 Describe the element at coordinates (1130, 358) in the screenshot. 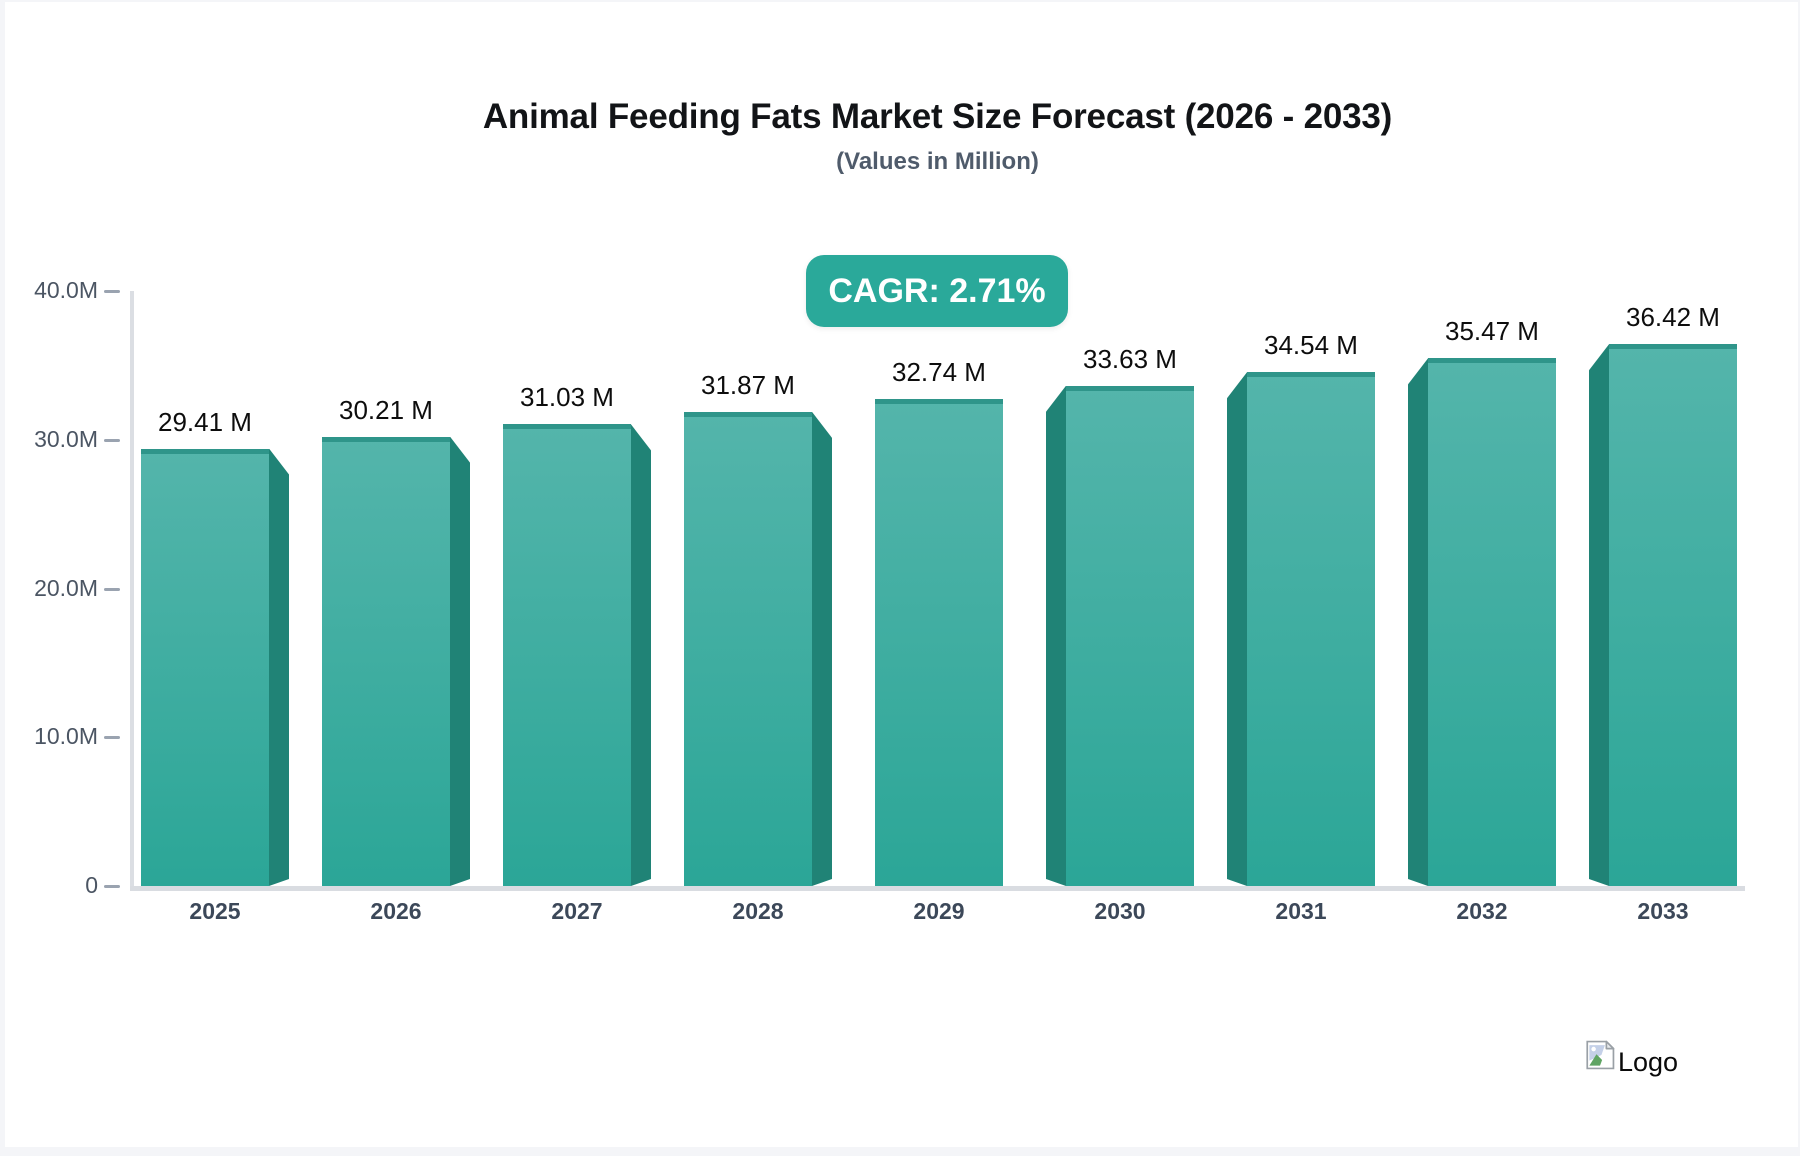

I see `bar-value-label: 33.63 M` at that location.